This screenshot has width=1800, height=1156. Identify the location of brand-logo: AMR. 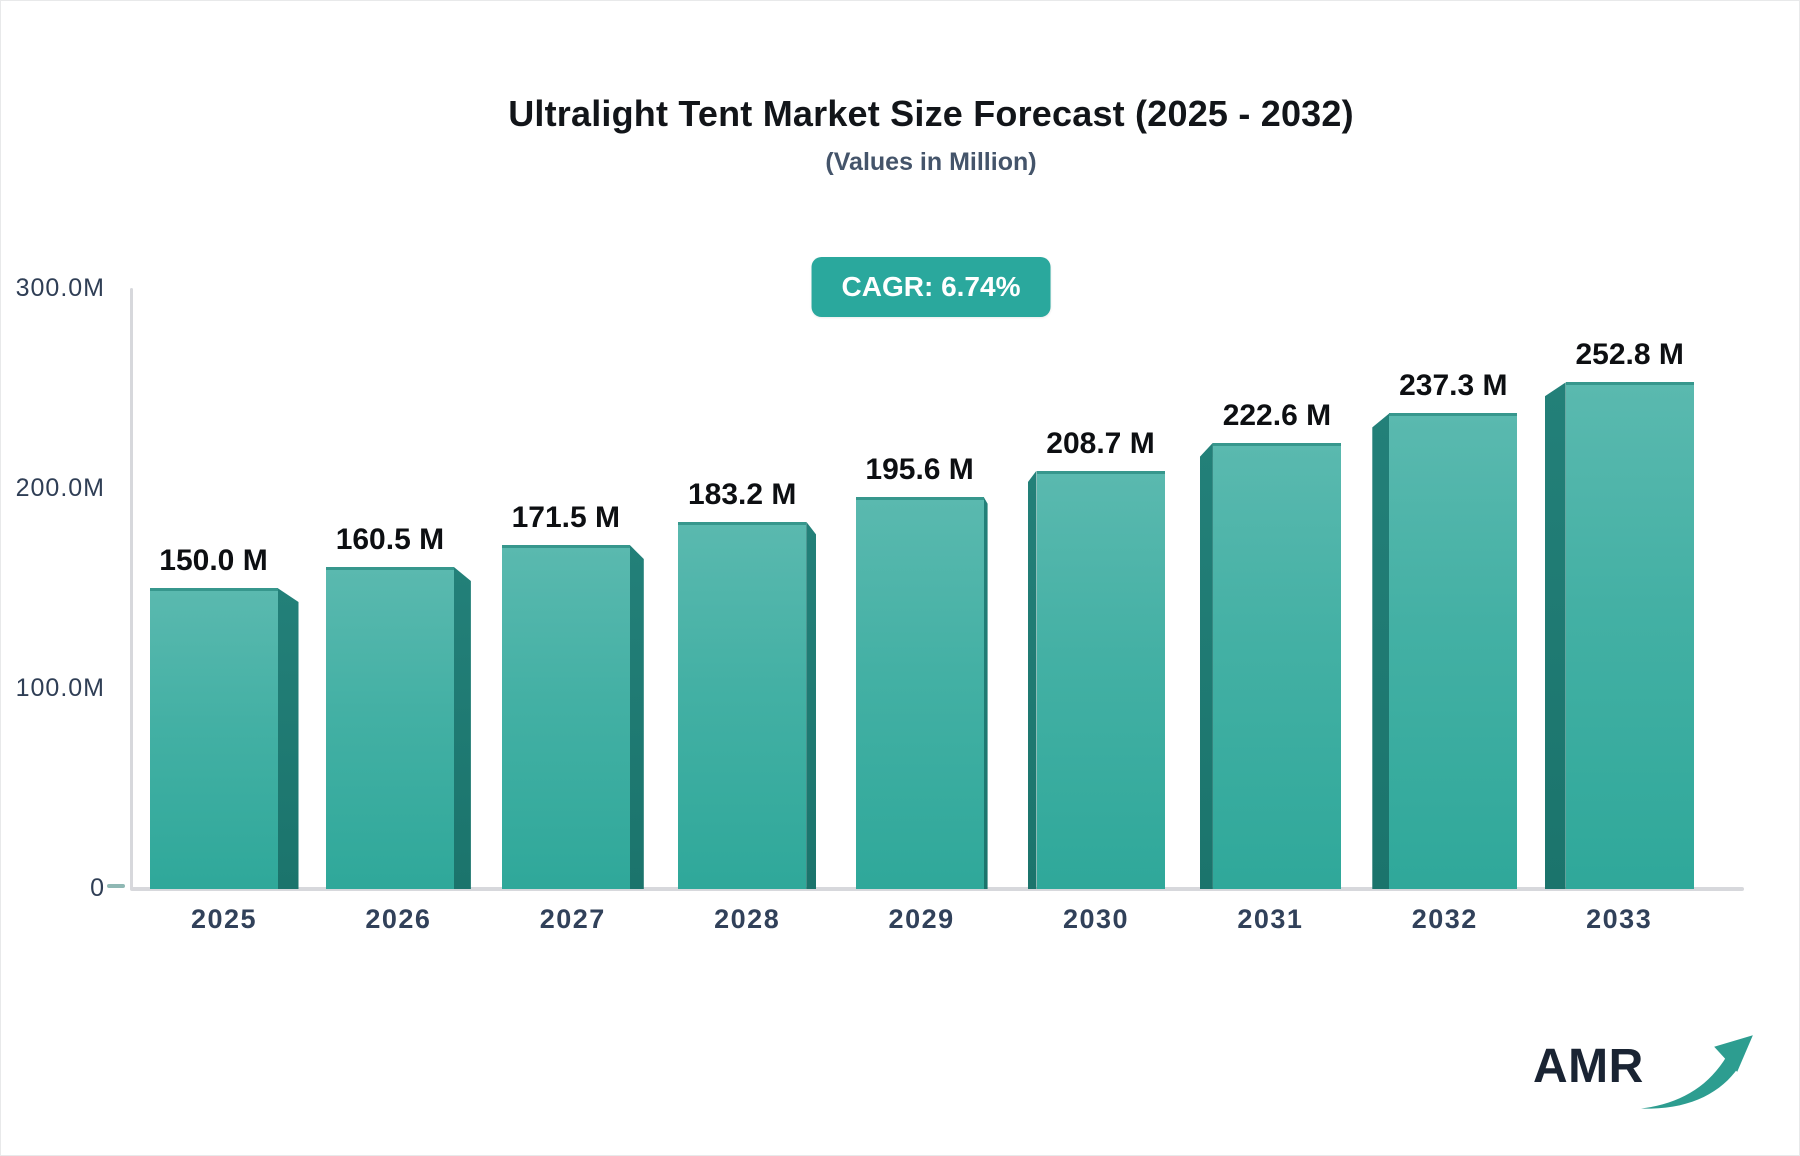
(1648, 1077).